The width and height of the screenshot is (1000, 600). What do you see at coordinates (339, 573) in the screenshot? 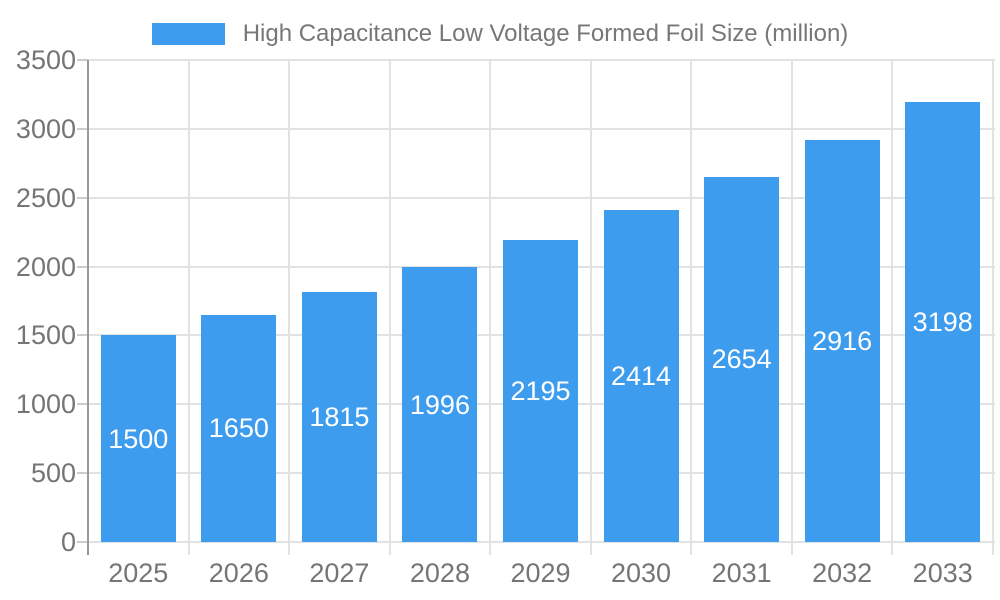
I see `x-axis-tick-label: 2027` at bounding box center [339, 573].